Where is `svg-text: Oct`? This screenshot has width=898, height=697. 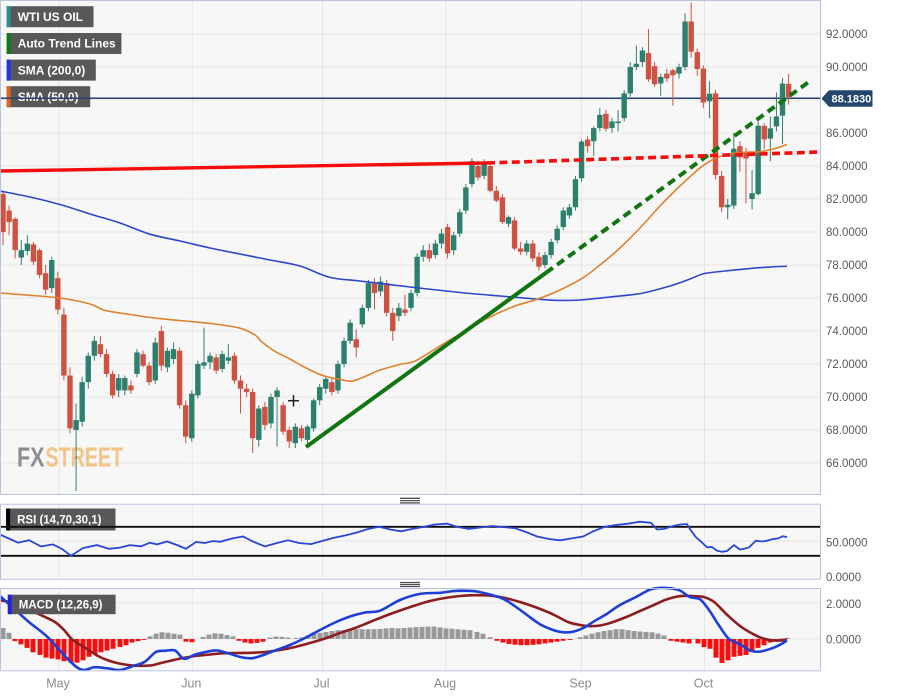 svg-text: Oct is located at coordinates (704, 684).